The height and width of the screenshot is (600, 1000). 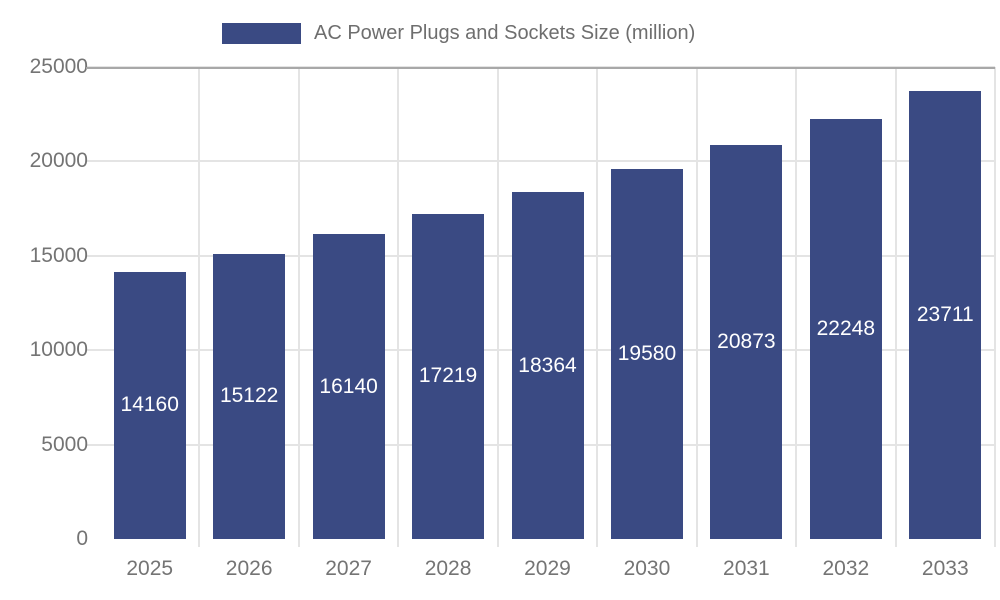 I want to click on bar: 16140, so click(x=348, y=386).